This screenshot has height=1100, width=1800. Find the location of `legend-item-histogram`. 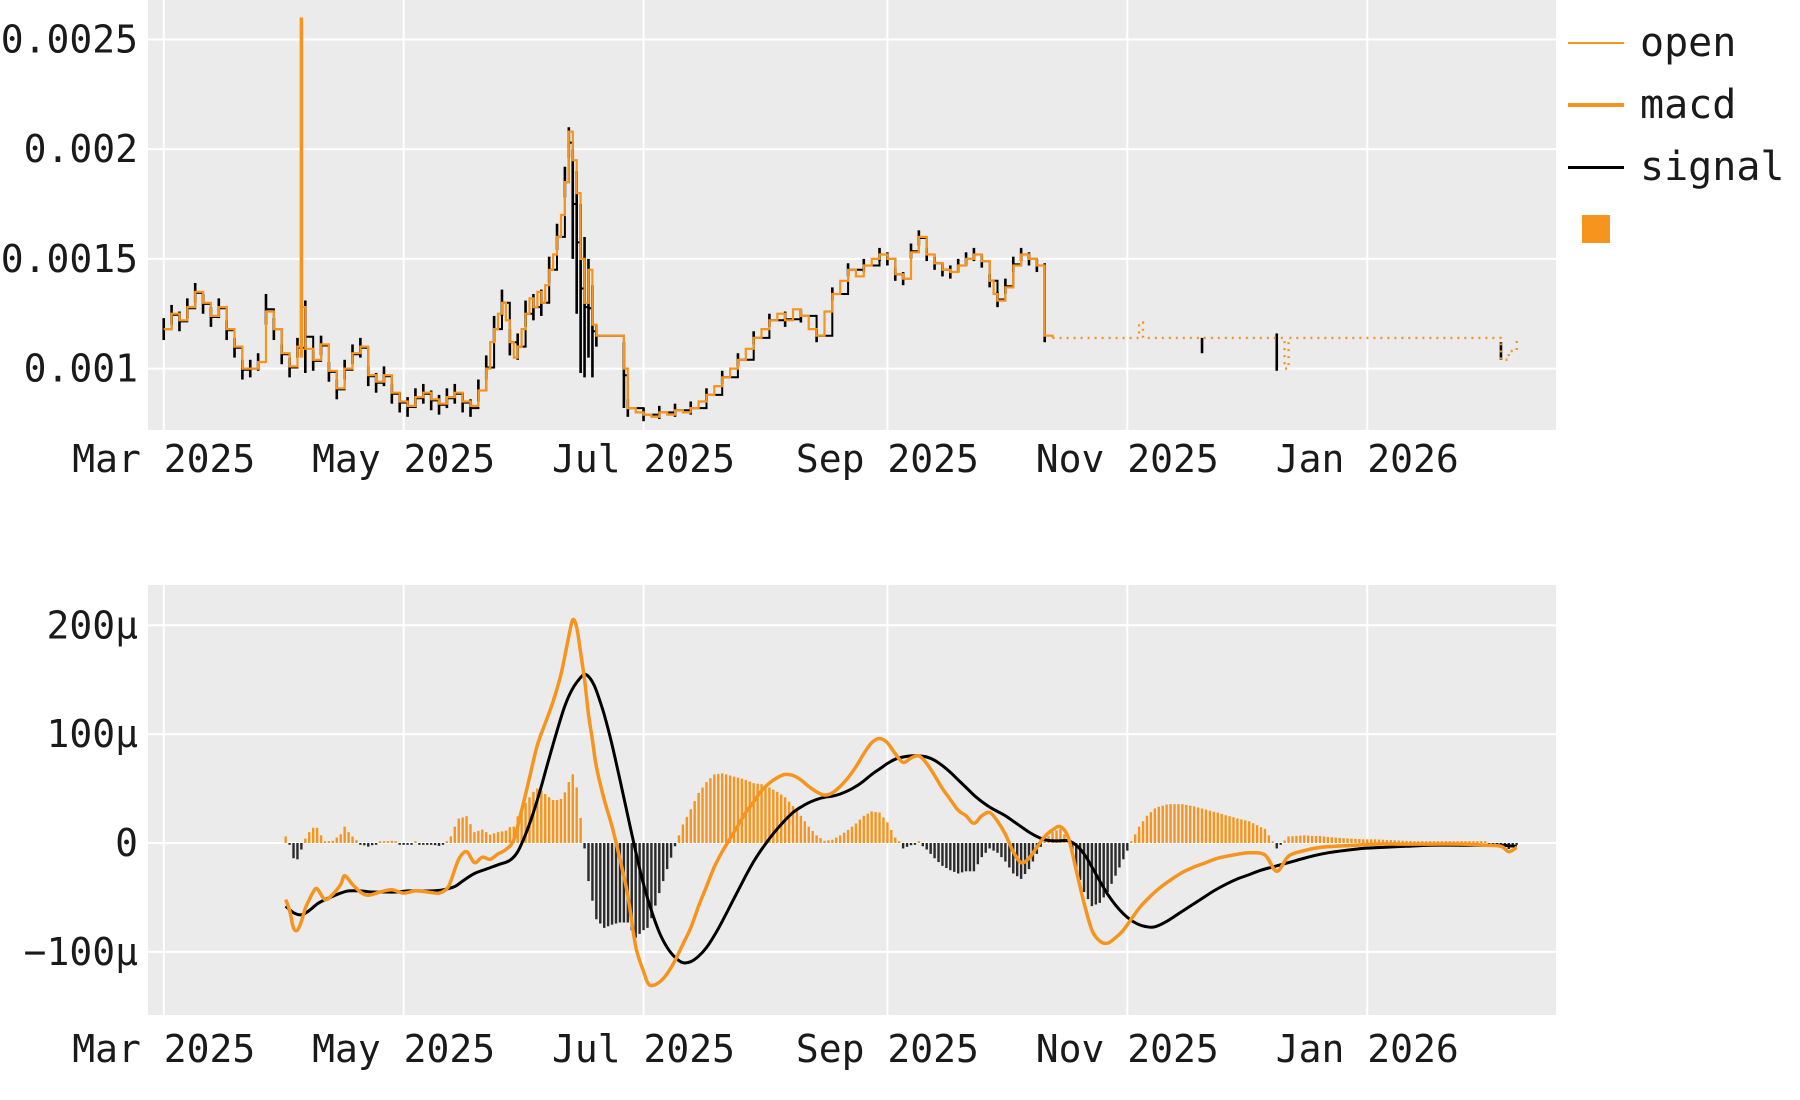

legend-item-histogram is located at coordinates (1684, 229).